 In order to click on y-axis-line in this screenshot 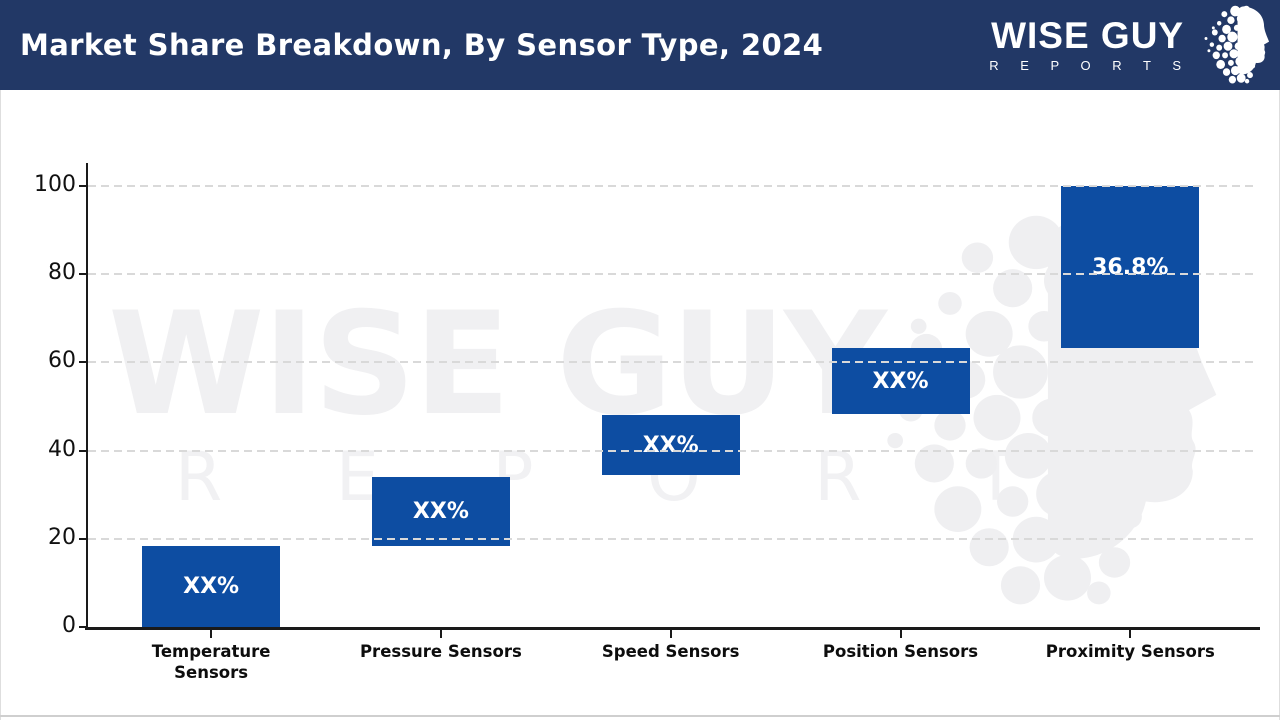, I will do `click(87, 396)`.